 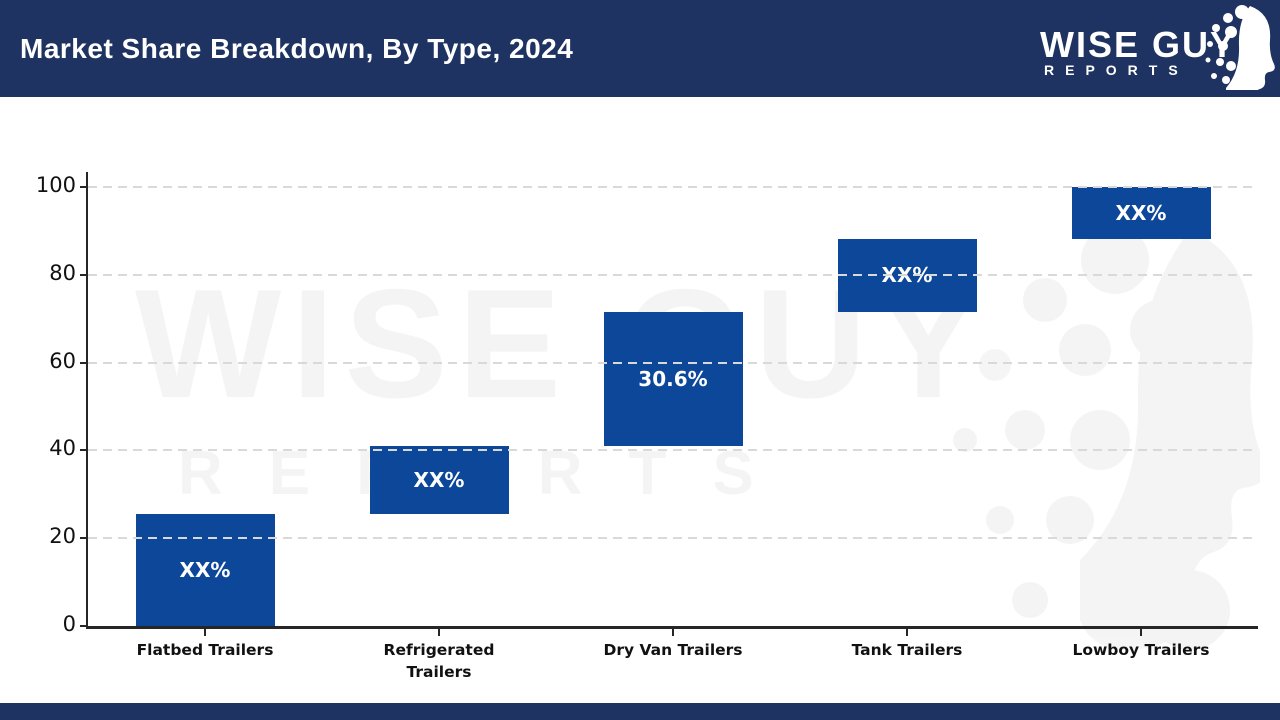 I want to click on x-axis-label-2: Dry Van Trailers, so click(x=673, y=650).